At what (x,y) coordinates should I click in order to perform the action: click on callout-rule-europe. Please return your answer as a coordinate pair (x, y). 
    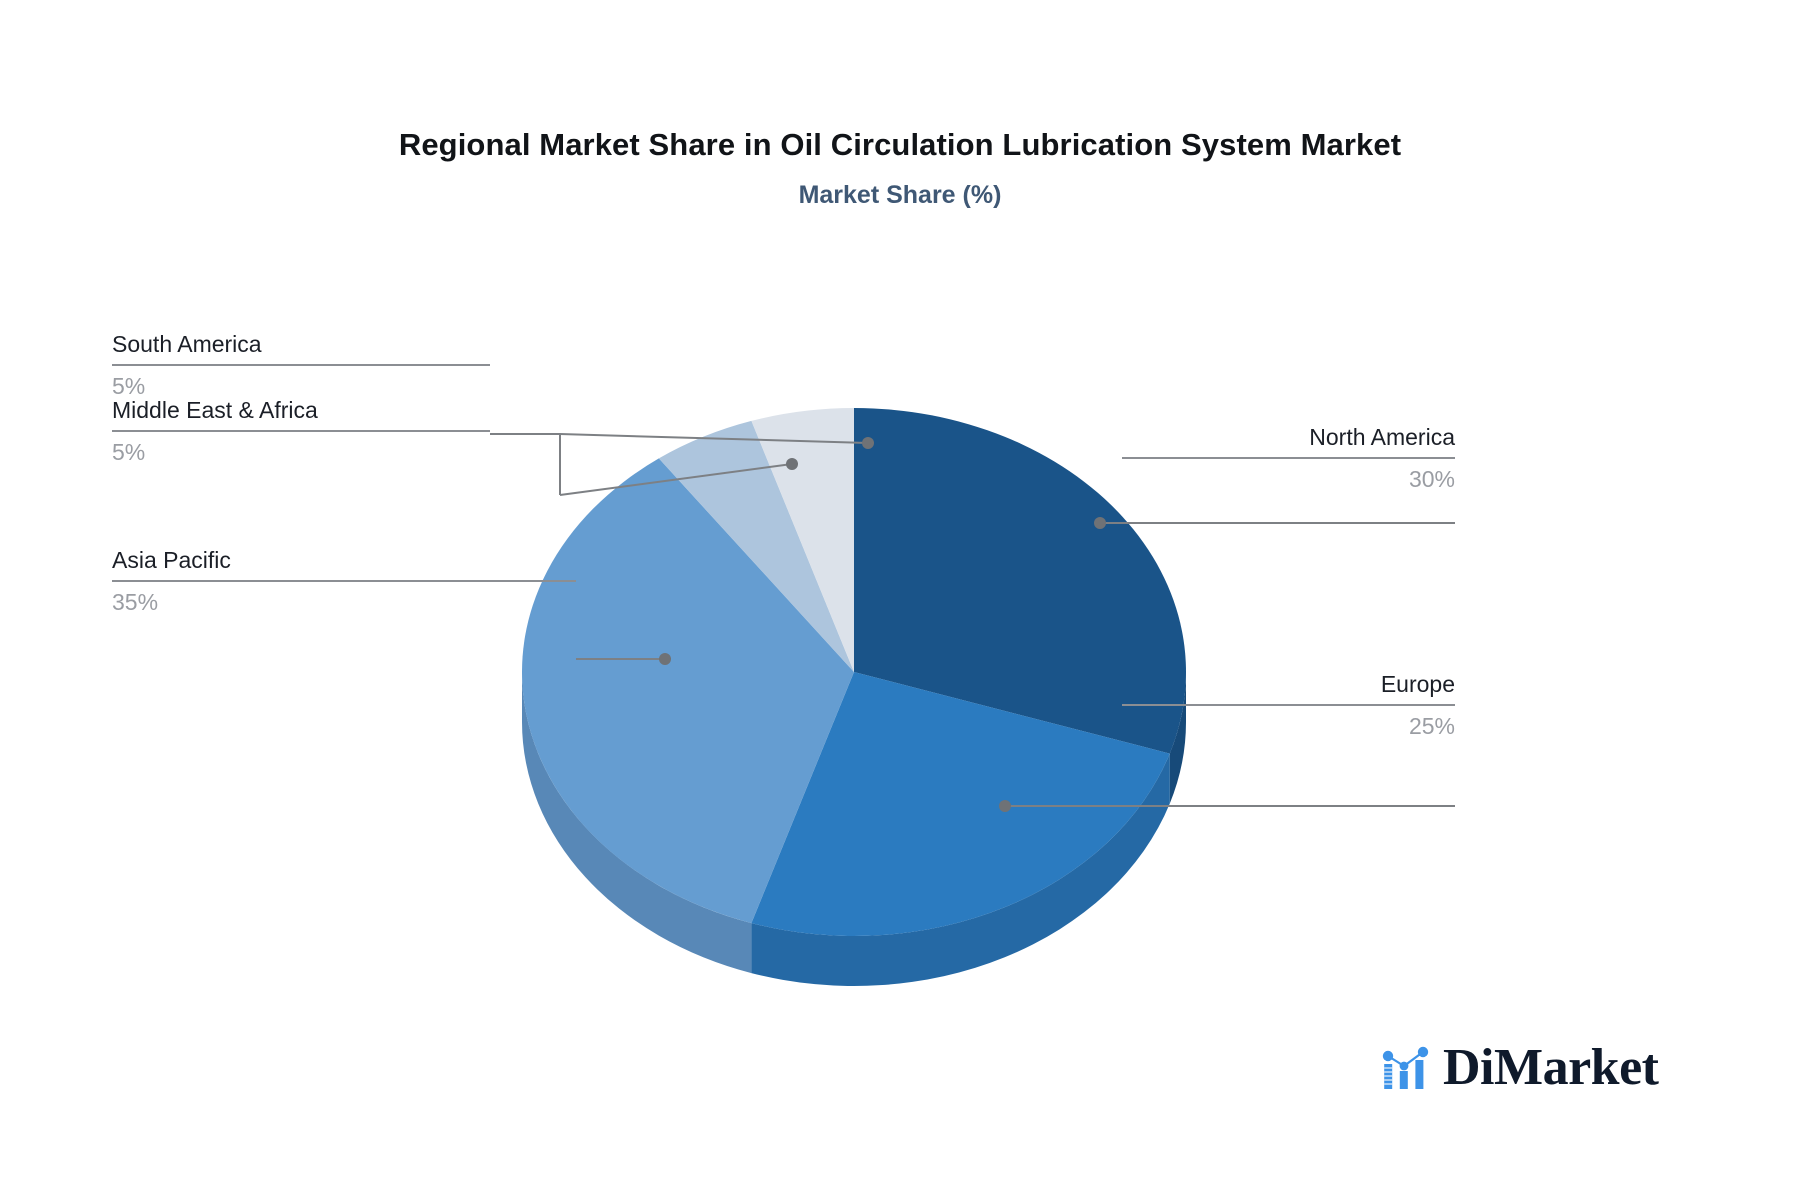
    Looking at the image, I should click on (1288, 704).